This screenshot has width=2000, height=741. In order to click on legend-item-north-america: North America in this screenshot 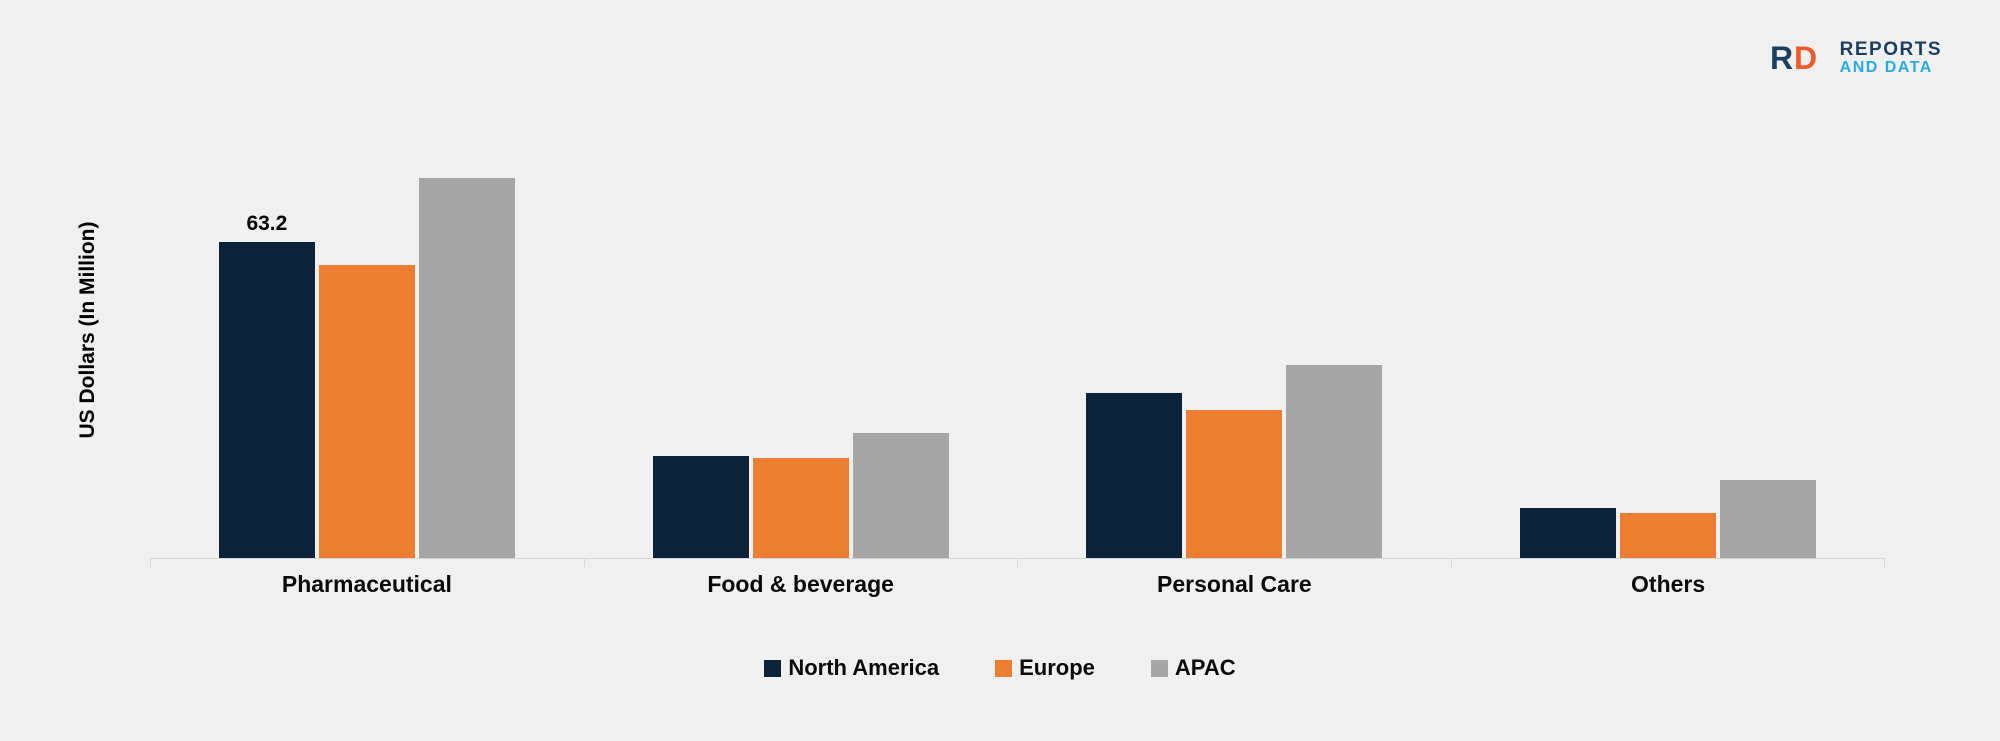, I will do `click(851, 668)`.